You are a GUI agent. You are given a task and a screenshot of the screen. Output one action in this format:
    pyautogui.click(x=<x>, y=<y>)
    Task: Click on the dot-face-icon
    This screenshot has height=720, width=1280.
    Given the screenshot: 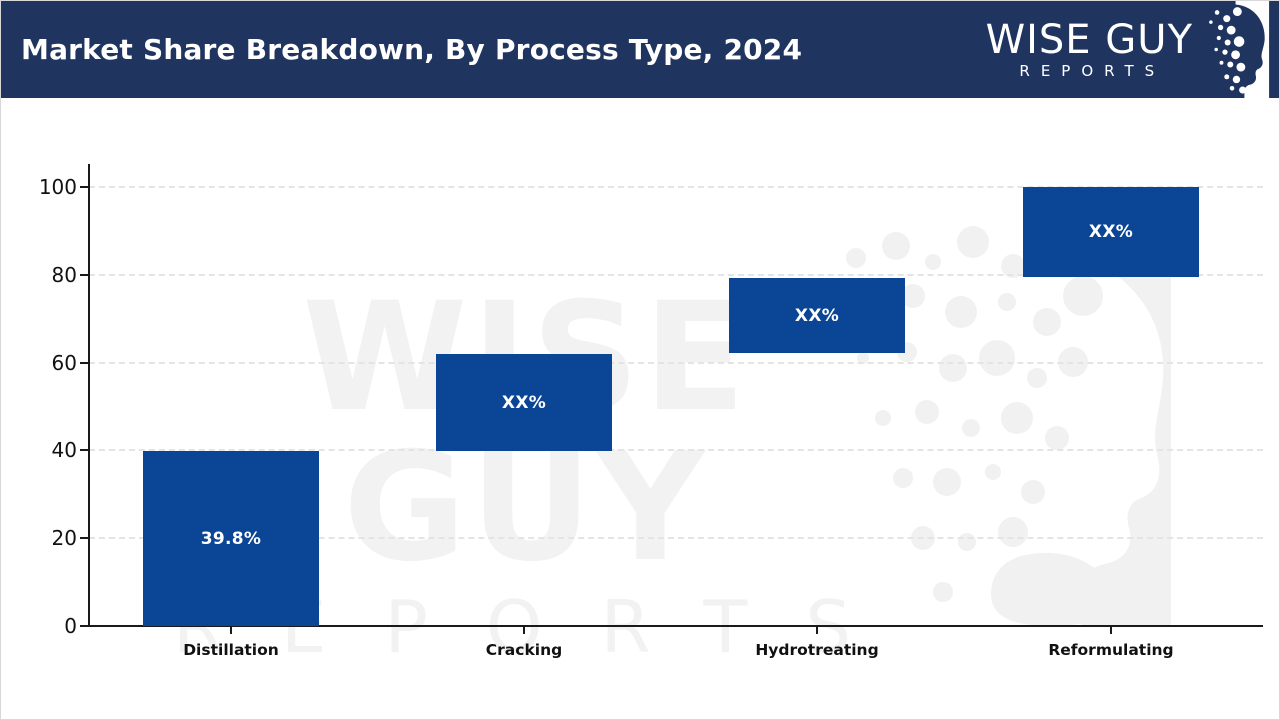 What is the action you would take?
    pyautogui.click(x=1239, y=49)
    